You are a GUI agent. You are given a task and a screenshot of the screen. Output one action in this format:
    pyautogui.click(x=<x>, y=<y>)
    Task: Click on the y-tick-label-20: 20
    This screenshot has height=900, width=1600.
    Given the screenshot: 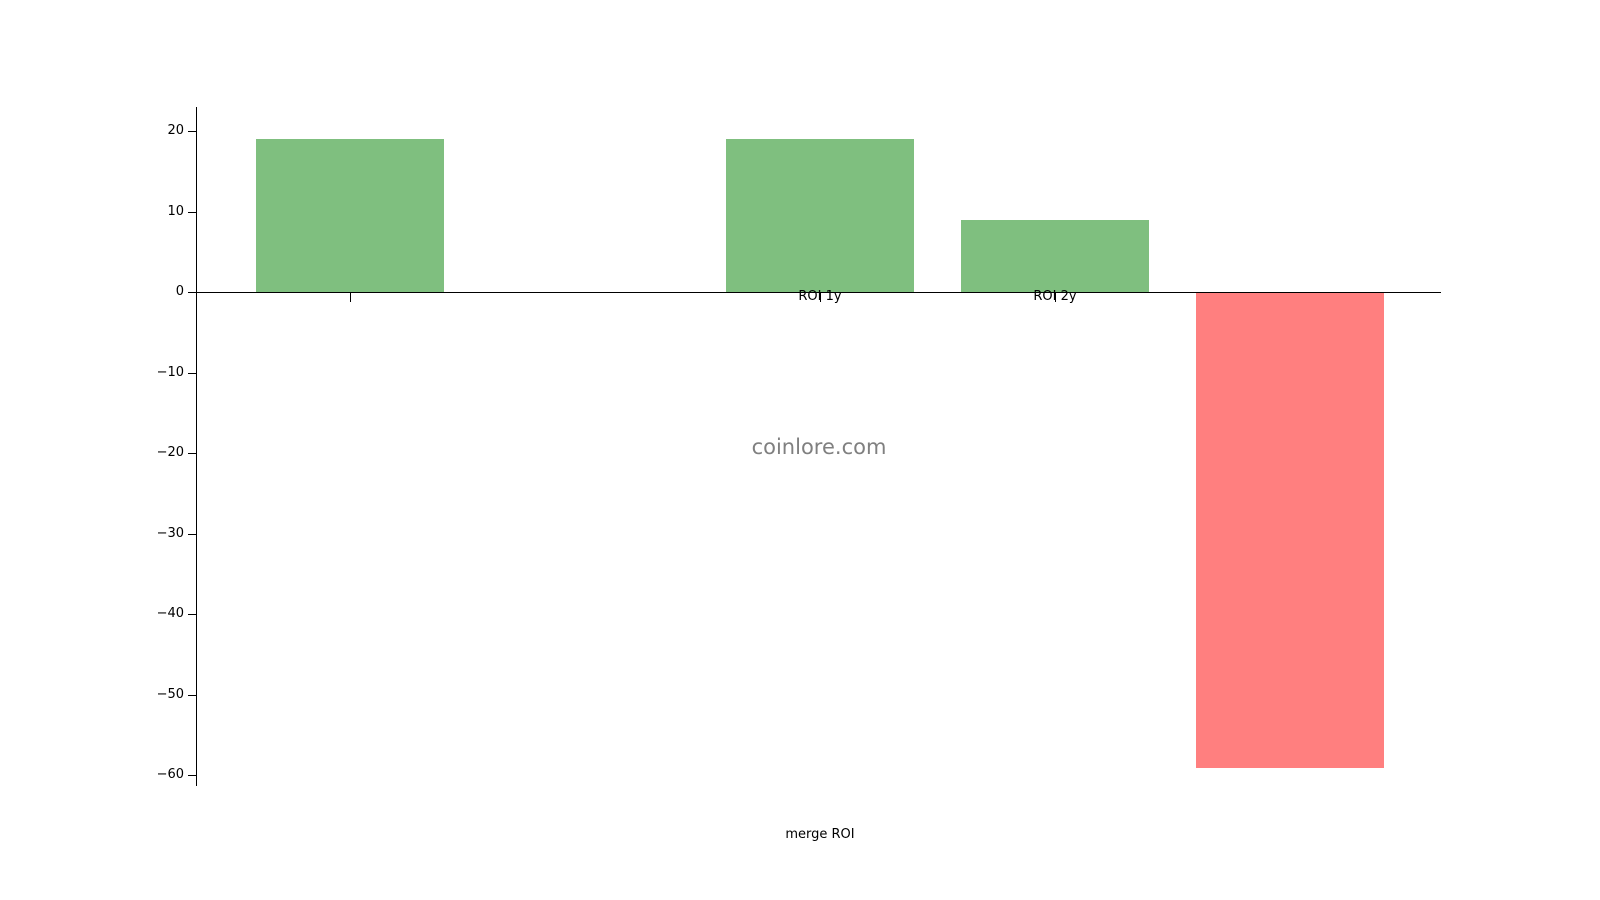 What is the action you would take?
    pyautogui.click(x=175, y=130)
    